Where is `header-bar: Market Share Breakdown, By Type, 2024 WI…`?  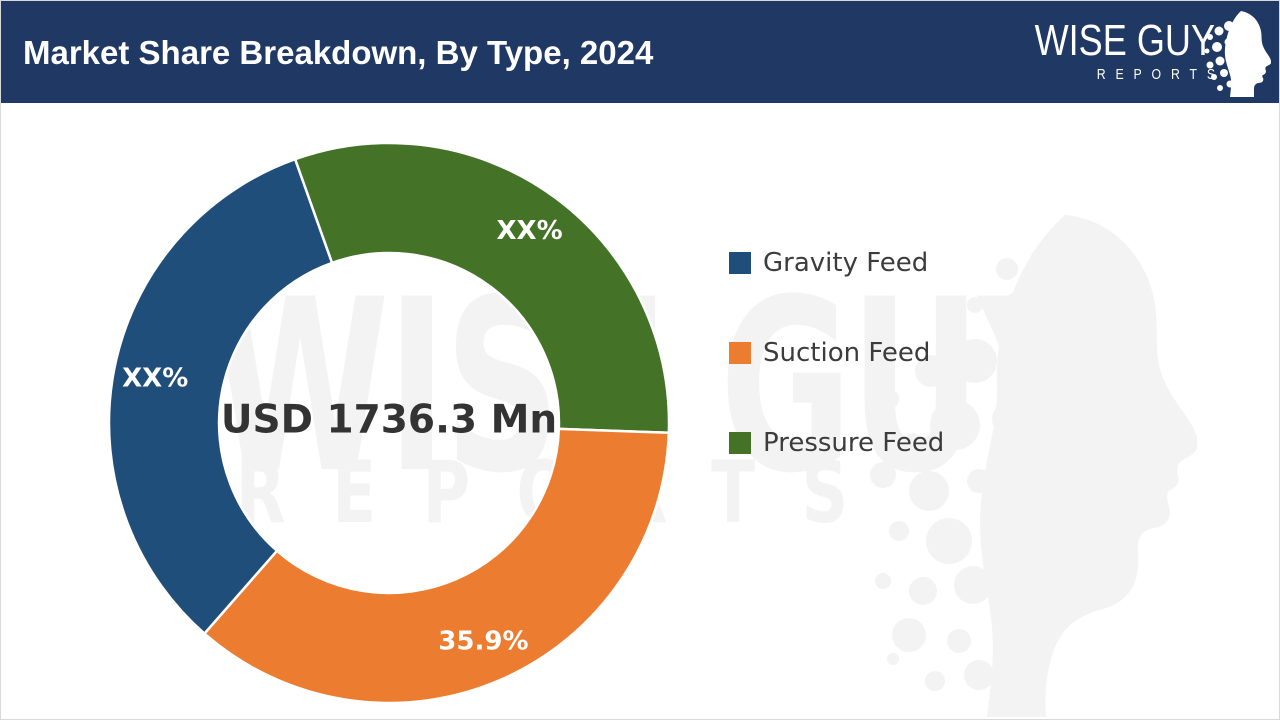
header-bar: Market Share Breakdown, By Type, 2024 WI… is located at coordinates (640, 52).